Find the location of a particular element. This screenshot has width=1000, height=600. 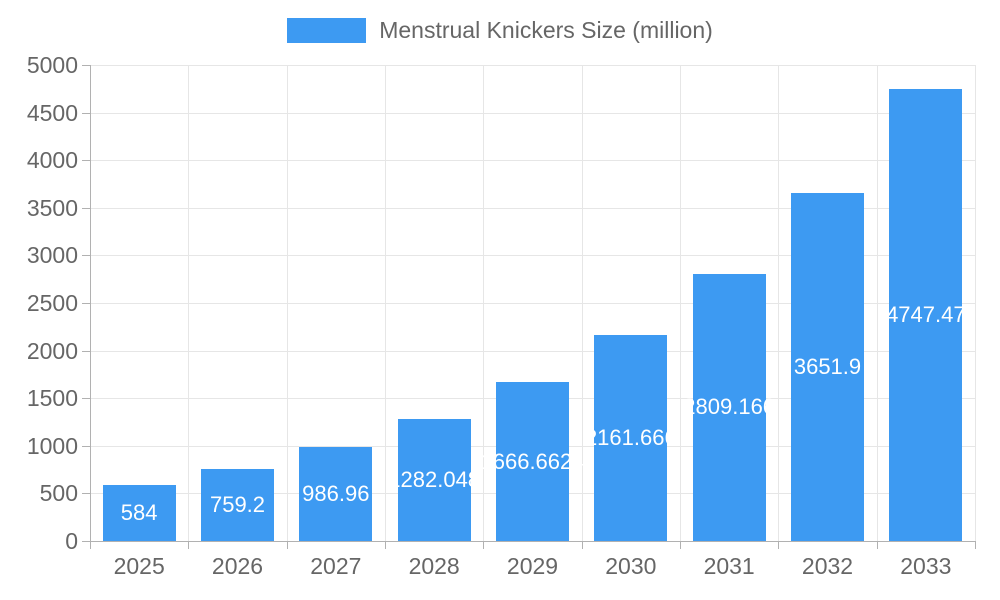

bar-value-label: 759.2 is located at coordinates (237, 504).